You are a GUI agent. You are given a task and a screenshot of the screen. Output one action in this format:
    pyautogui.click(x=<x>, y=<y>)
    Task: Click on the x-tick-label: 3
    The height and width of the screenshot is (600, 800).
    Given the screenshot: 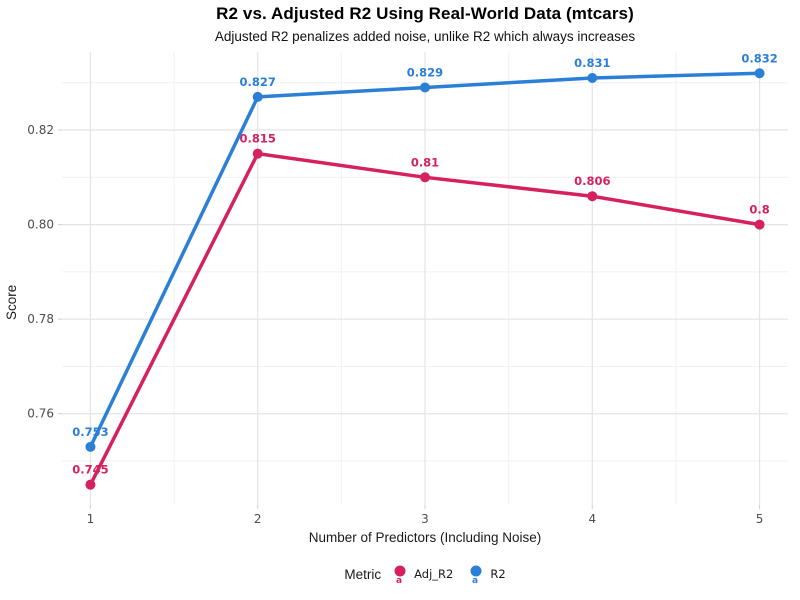 What is the action you would take?
    pyautogui.click(x=425, y=519)
    